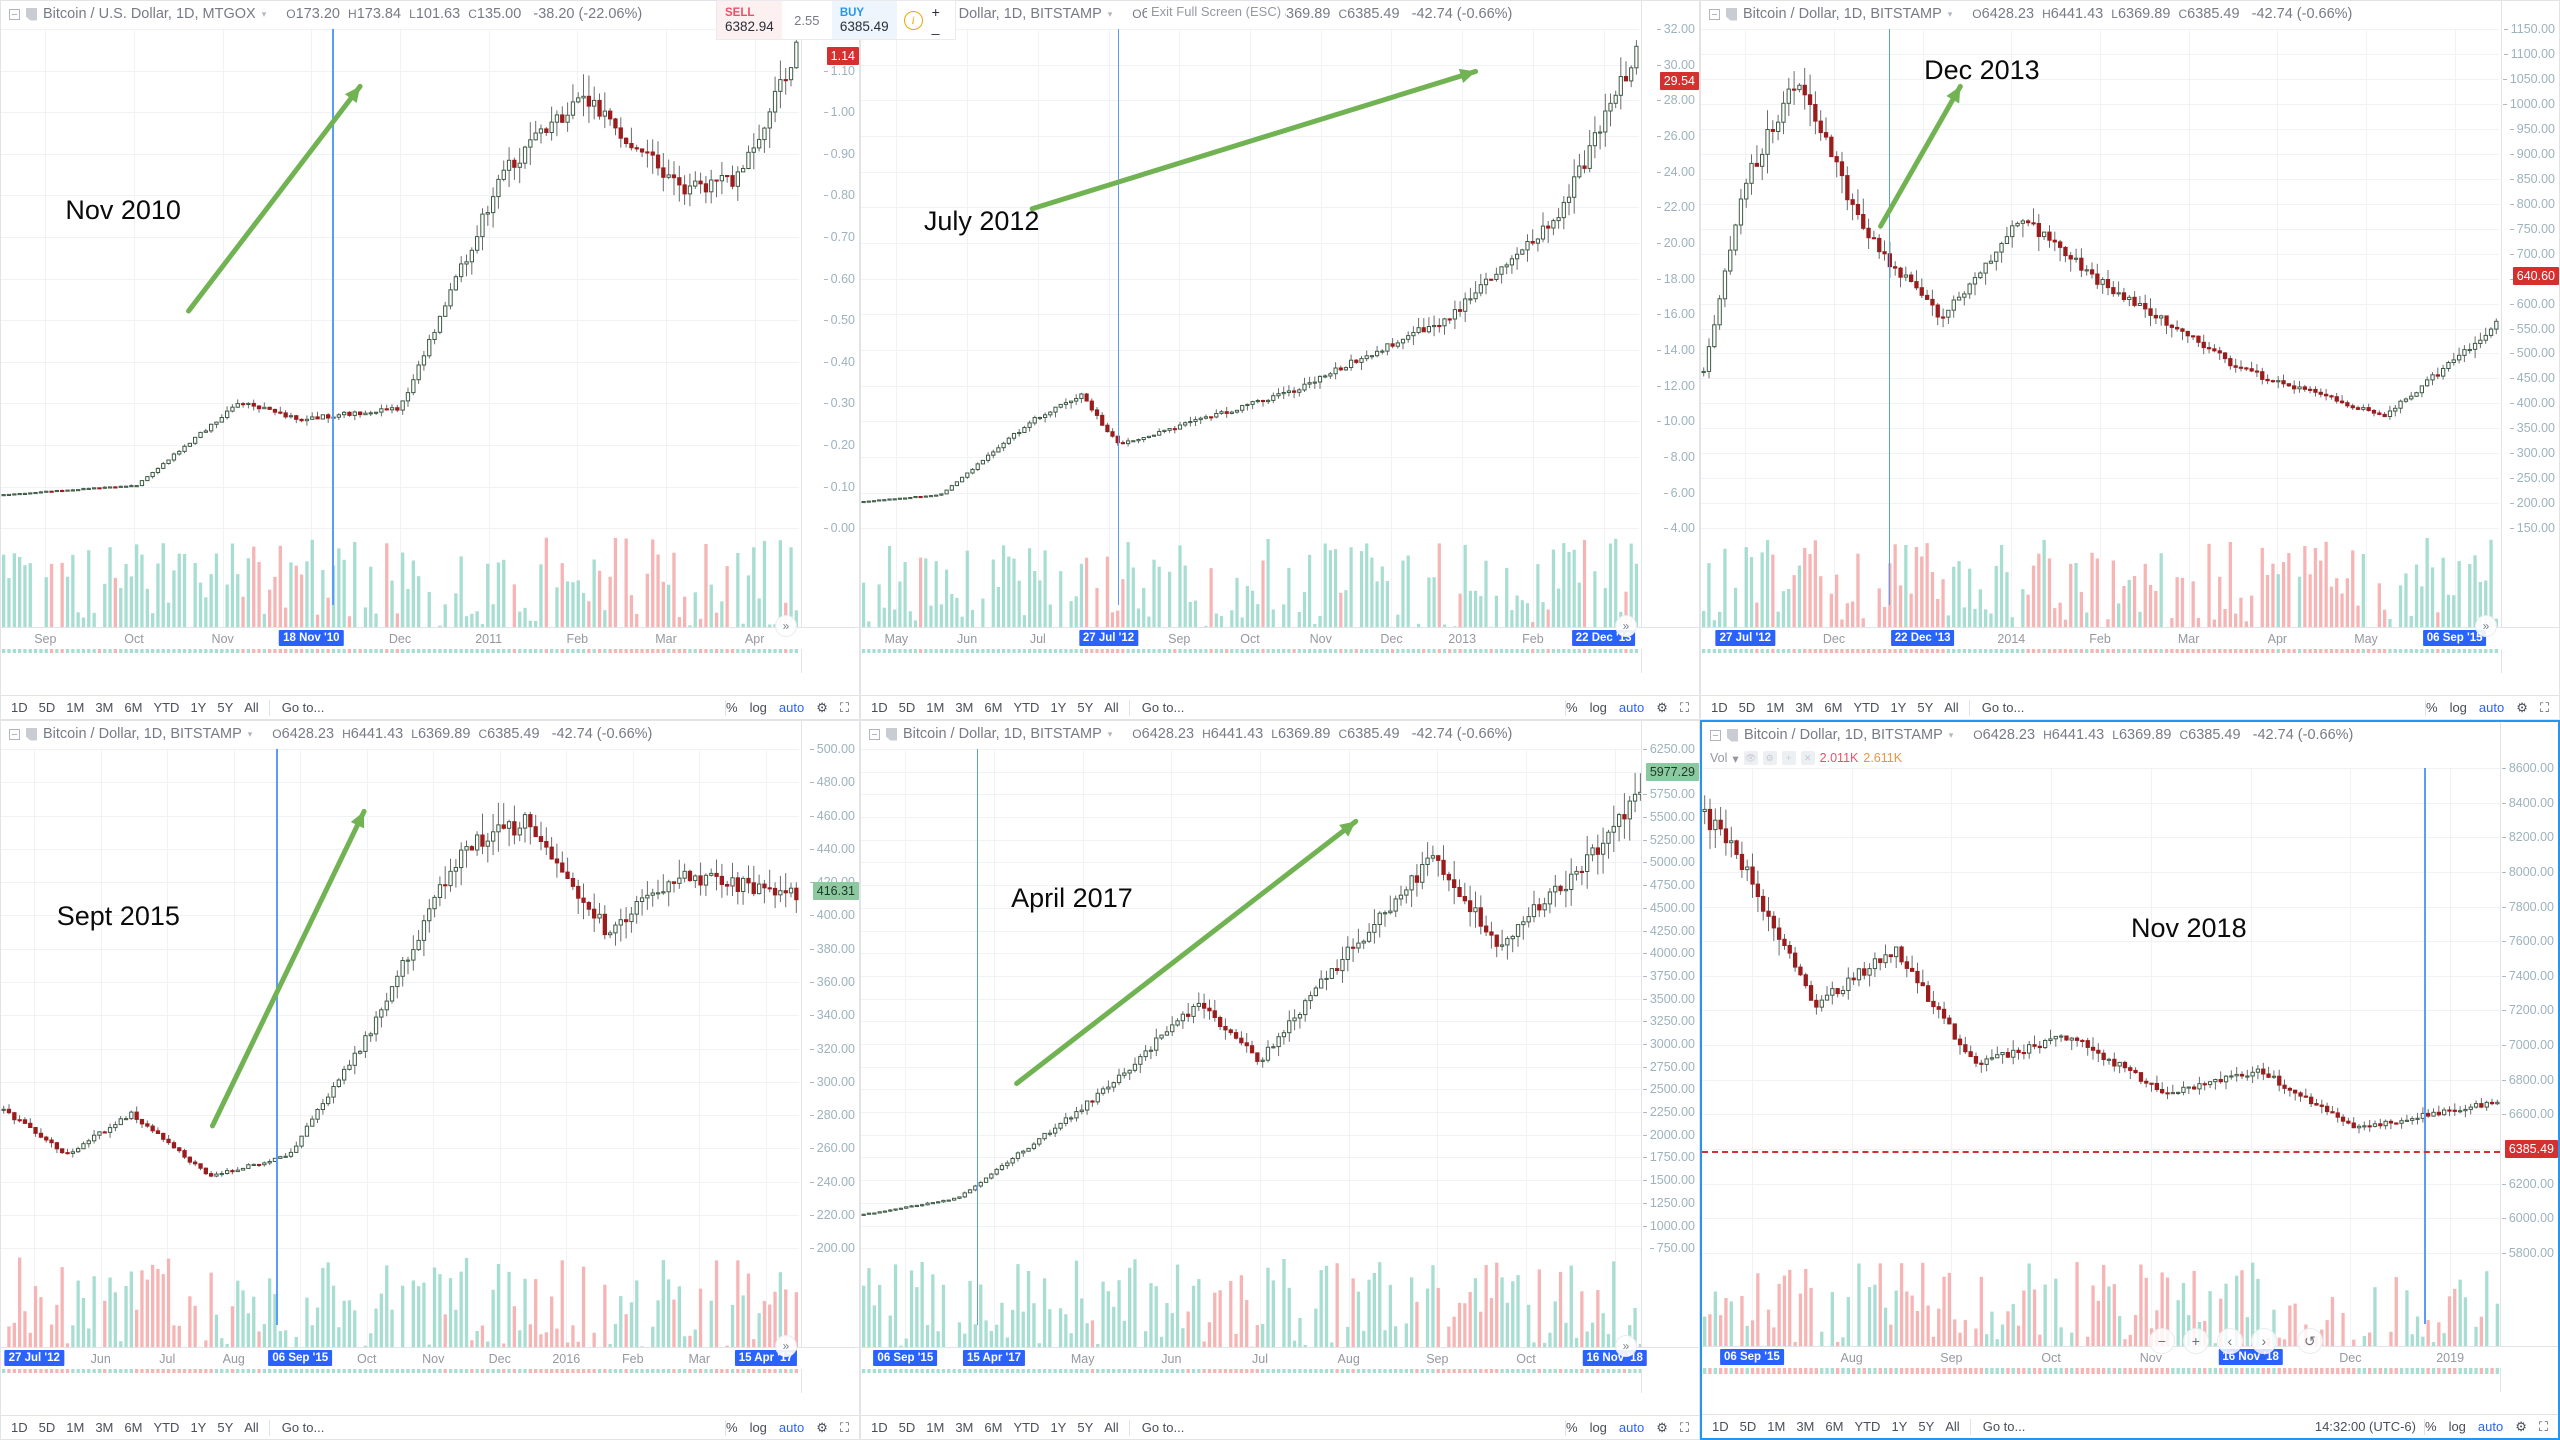 This screenshot has height=1440, width=2560. What do you see at coordinates (749, 20) in the screenshot?
I see `sell-button: SELL 6382.94` at bounding box center [749, 20].